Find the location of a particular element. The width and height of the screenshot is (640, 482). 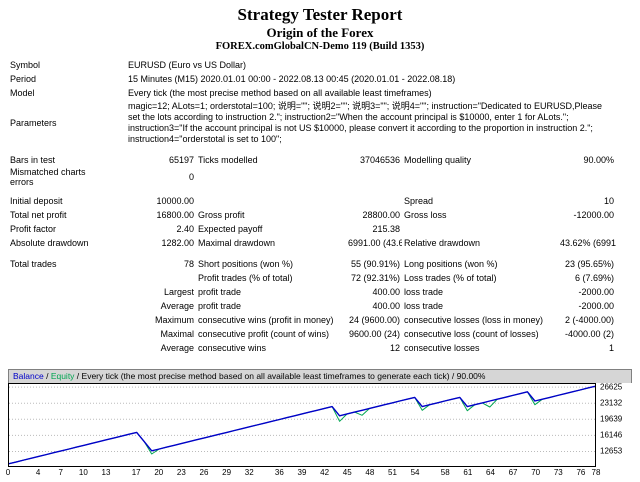

profit-factor-label: Profit factor is located at coordinates (33, 229).